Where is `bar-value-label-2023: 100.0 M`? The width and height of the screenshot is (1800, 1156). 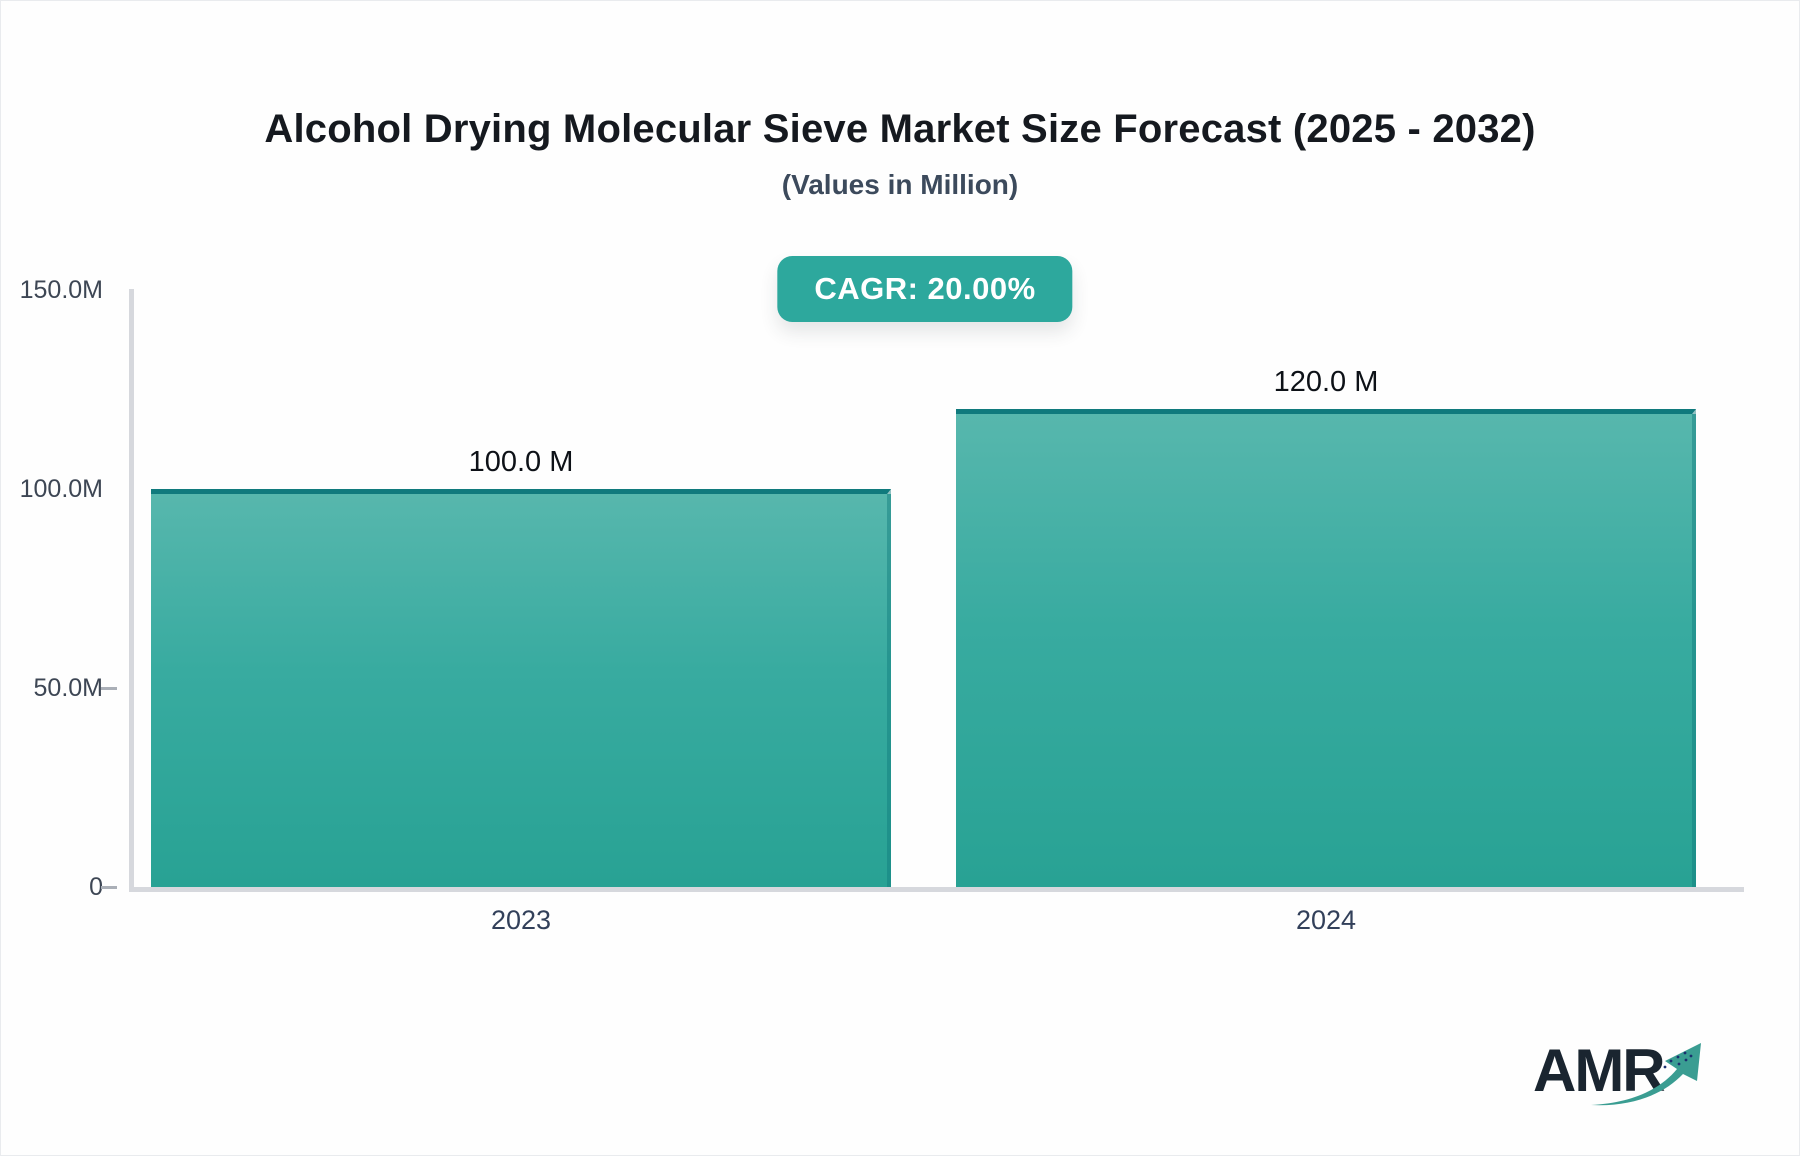 bar-value-label-2023: 100.0 M is located at coordinates (521, 462).